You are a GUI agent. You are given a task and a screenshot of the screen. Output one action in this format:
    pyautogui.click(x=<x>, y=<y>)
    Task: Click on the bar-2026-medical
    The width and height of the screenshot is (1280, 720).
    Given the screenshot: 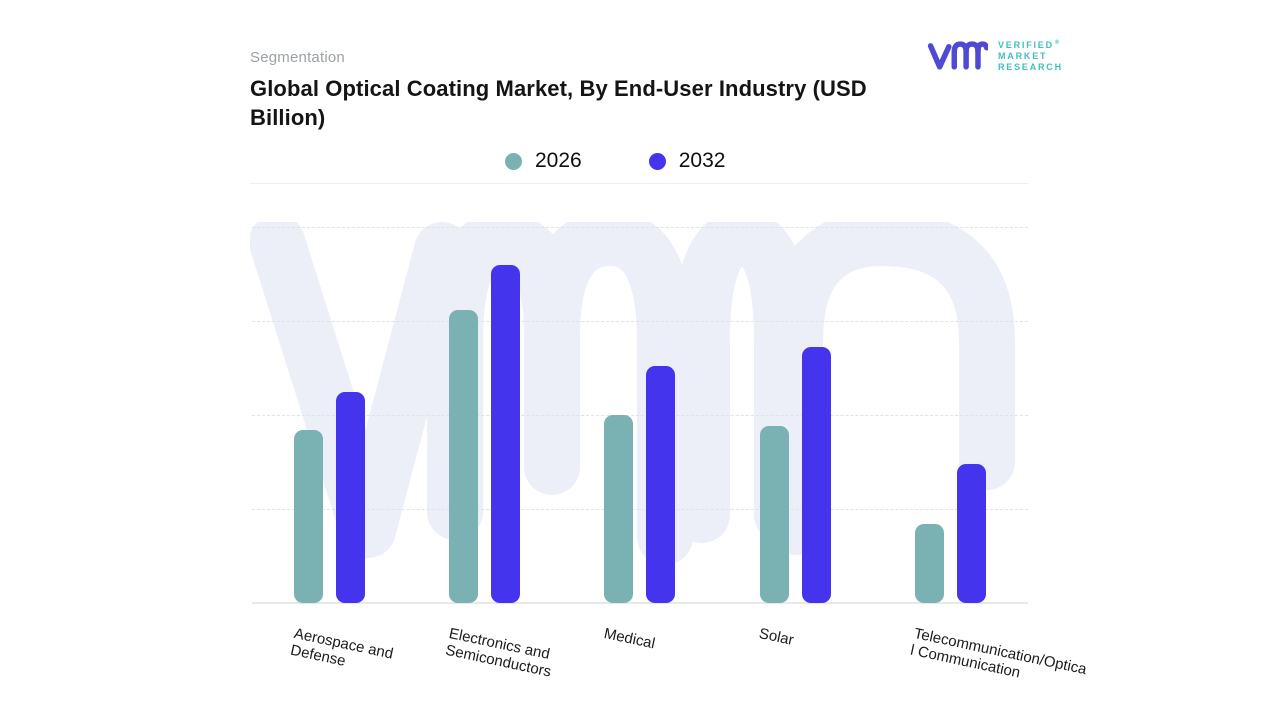 What is the action you would take?
    pyautogui.click(x=619, y=509)
    